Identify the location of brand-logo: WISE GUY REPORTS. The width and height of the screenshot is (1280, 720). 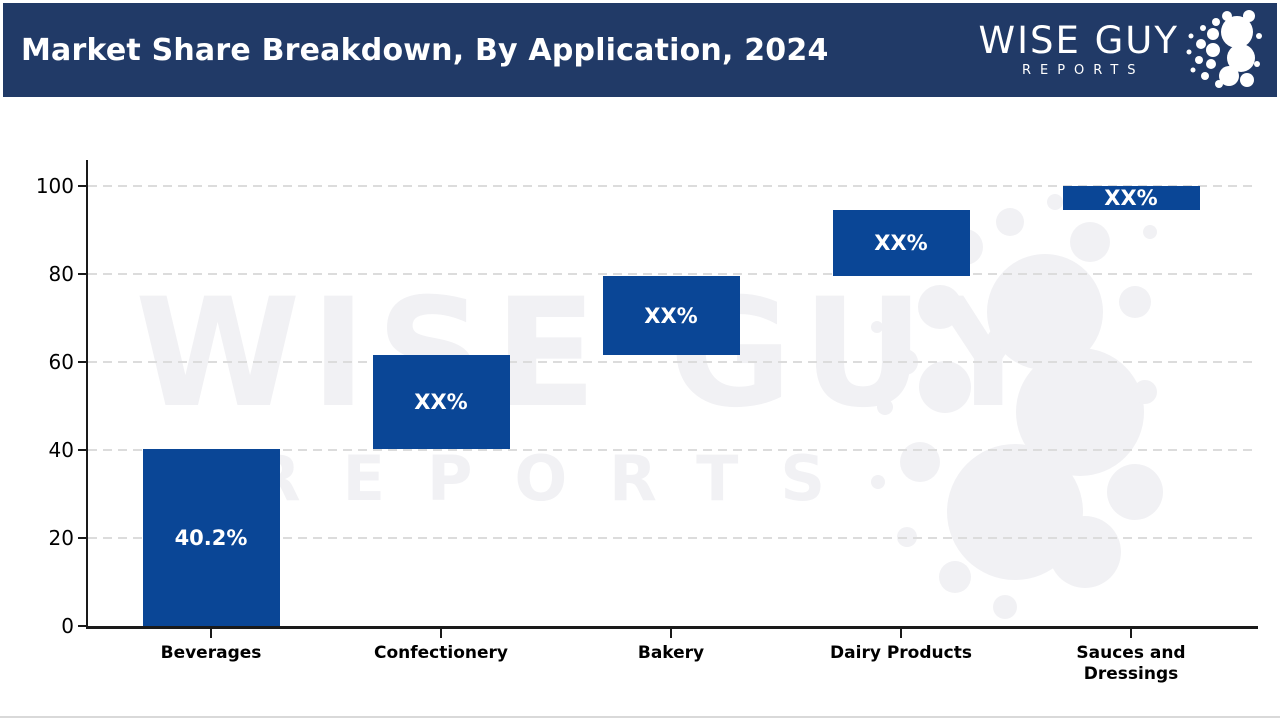
(1121, 50).